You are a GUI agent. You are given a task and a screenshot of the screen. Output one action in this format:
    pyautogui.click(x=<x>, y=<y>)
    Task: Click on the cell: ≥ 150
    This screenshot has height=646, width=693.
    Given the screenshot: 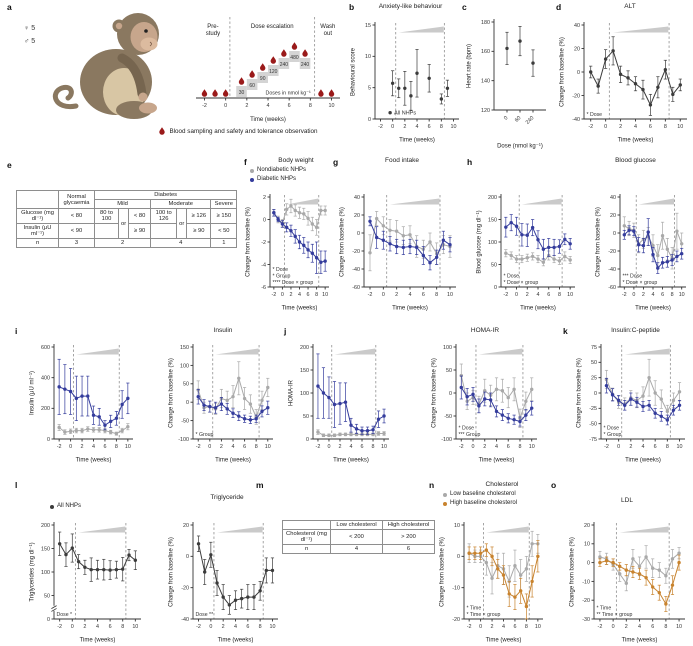 What is the action you would take?
    pyautogui.click(x=224, y=216)
    